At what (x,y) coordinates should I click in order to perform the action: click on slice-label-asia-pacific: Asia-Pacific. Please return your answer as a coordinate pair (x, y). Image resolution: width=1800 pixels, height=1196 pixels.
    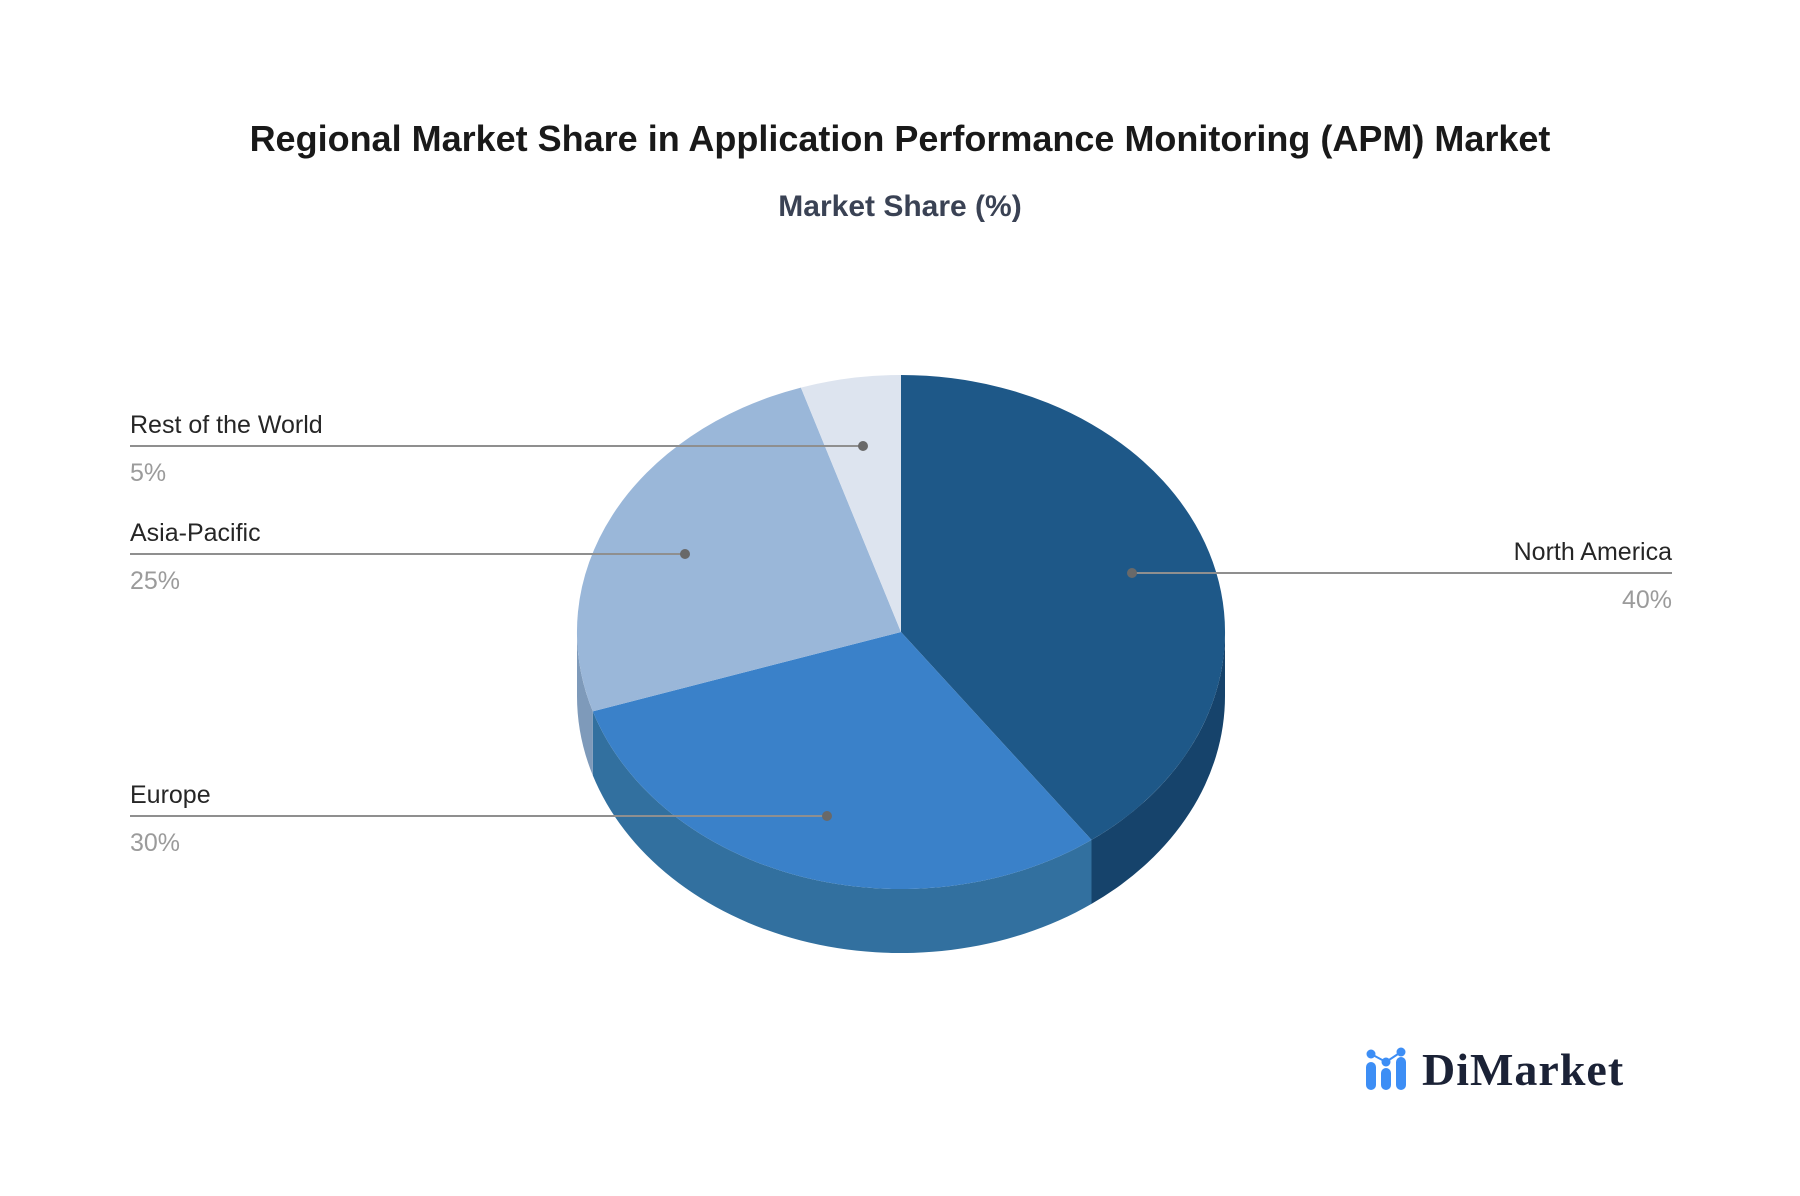
    Looking at the image, I should click on (195, 533).